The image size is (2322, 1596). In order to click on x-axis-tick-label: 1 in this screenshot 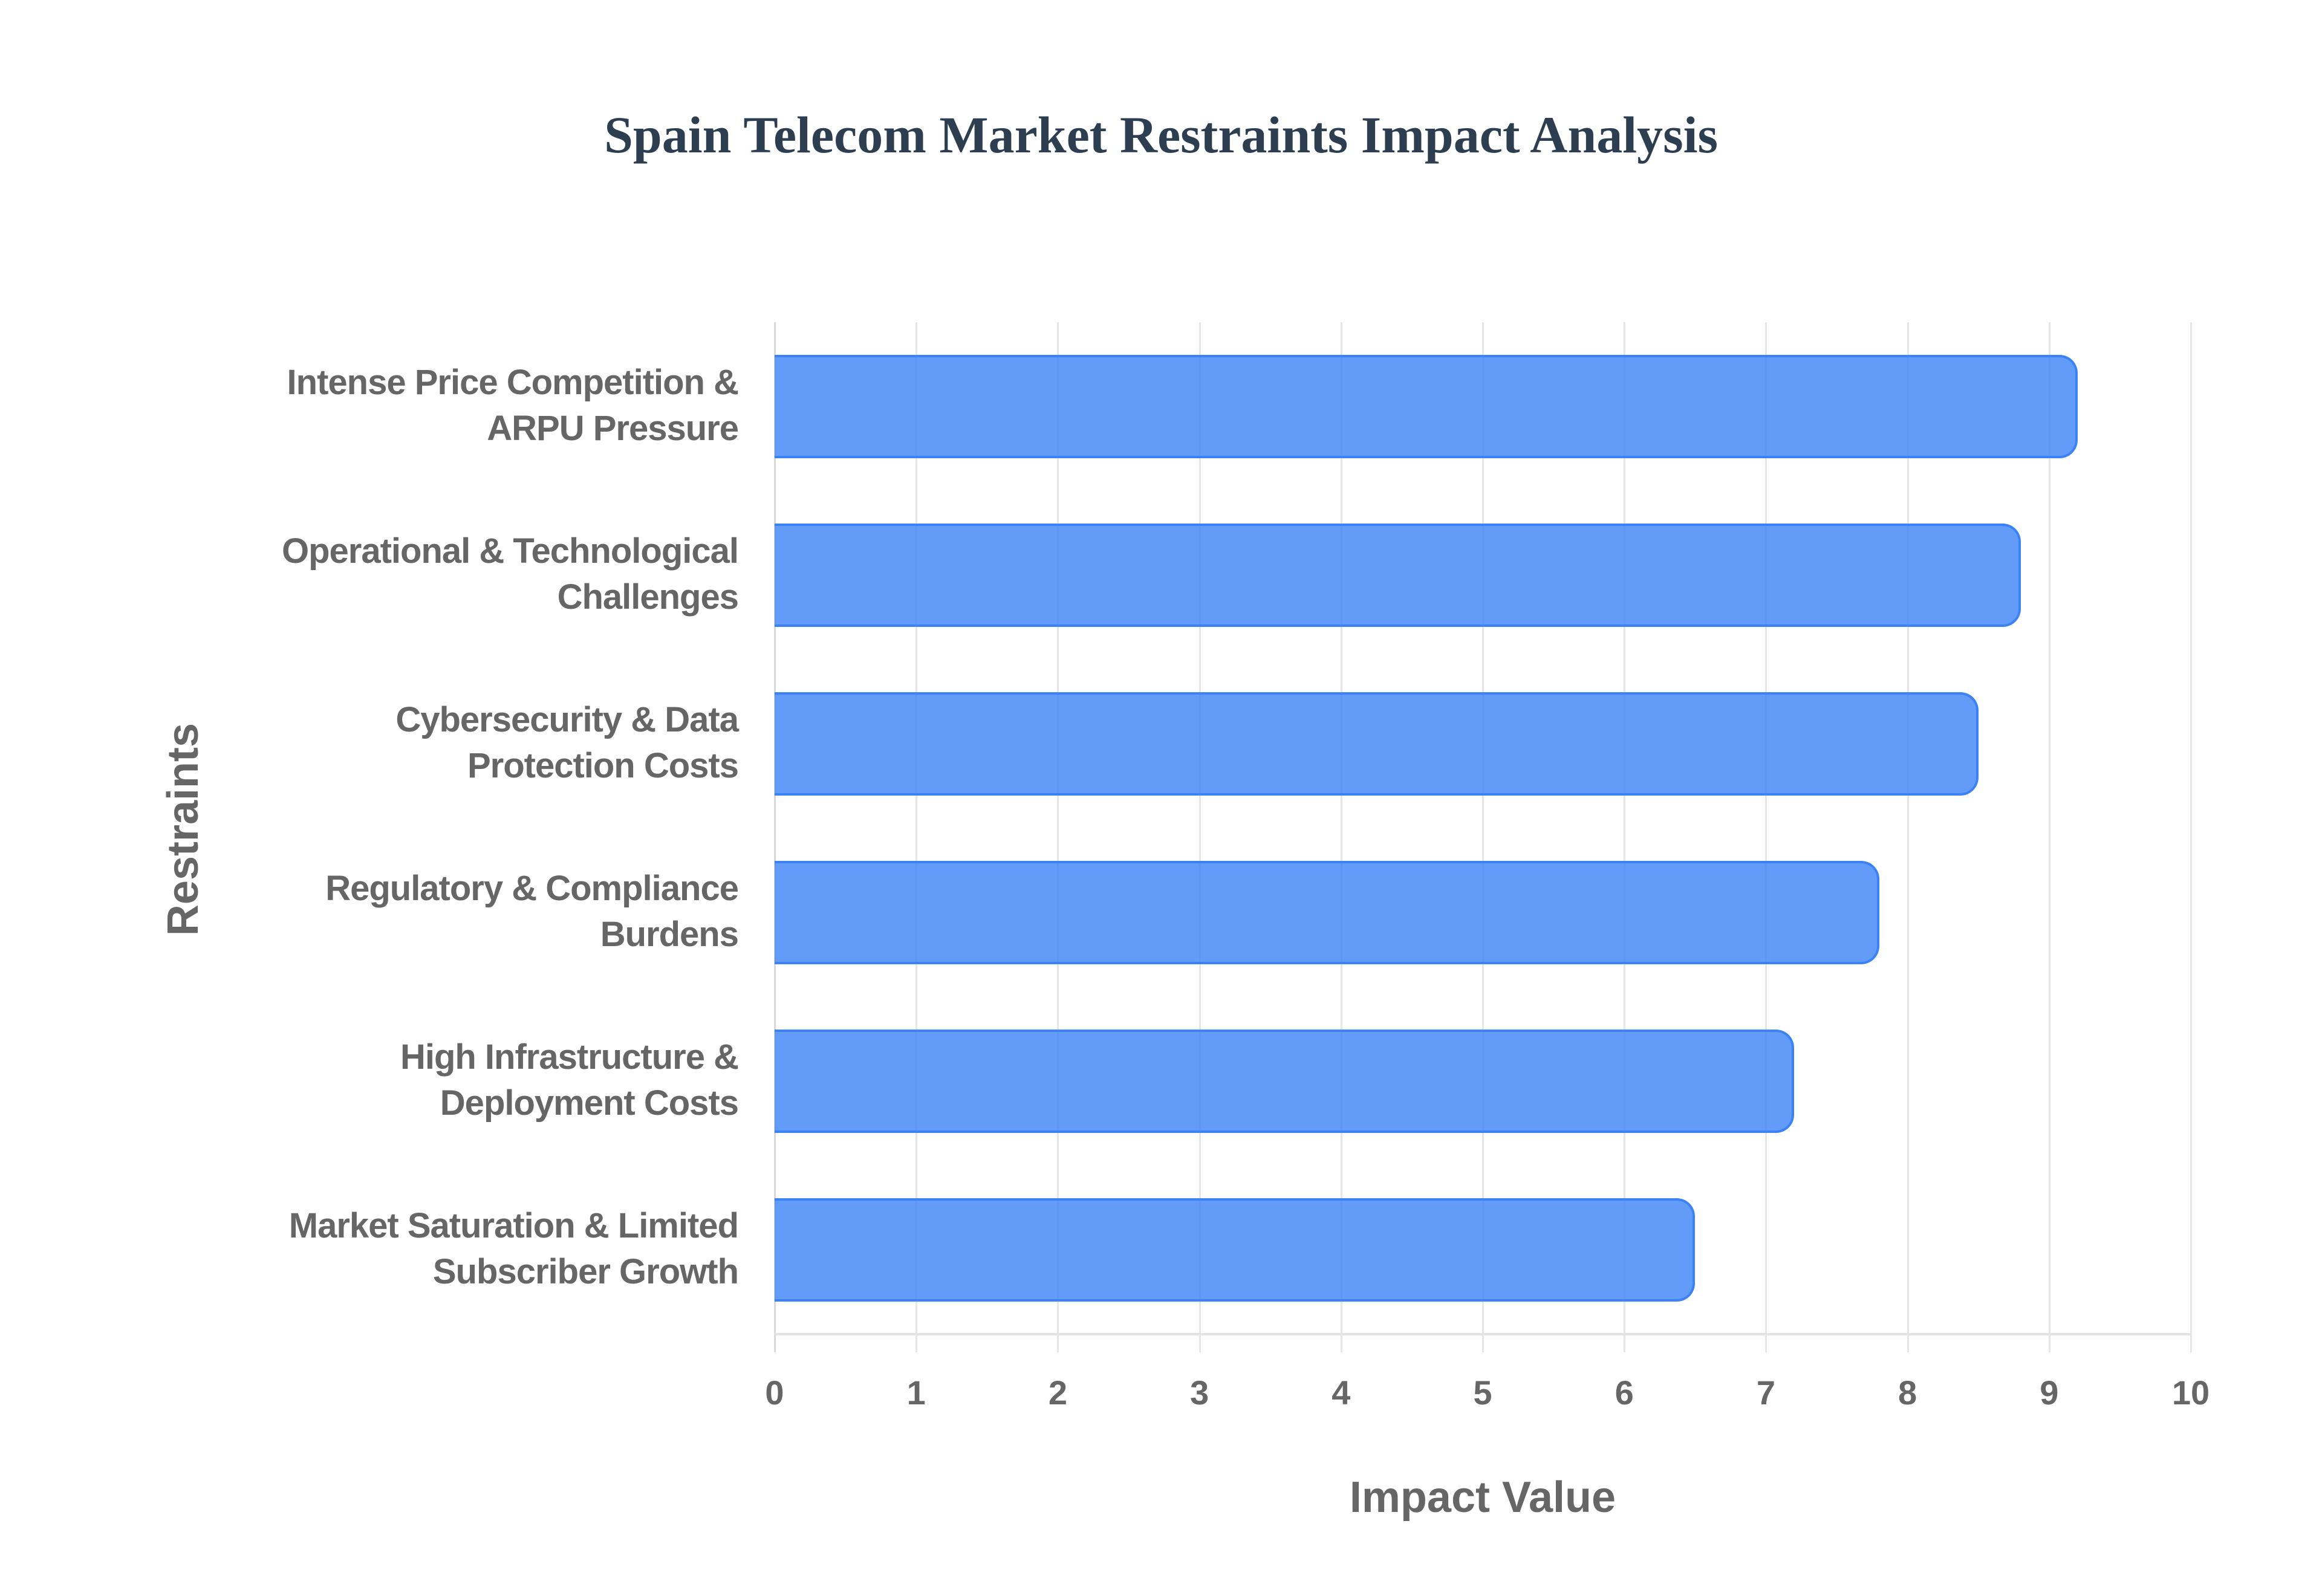, I will do `click(916, 1393)`.